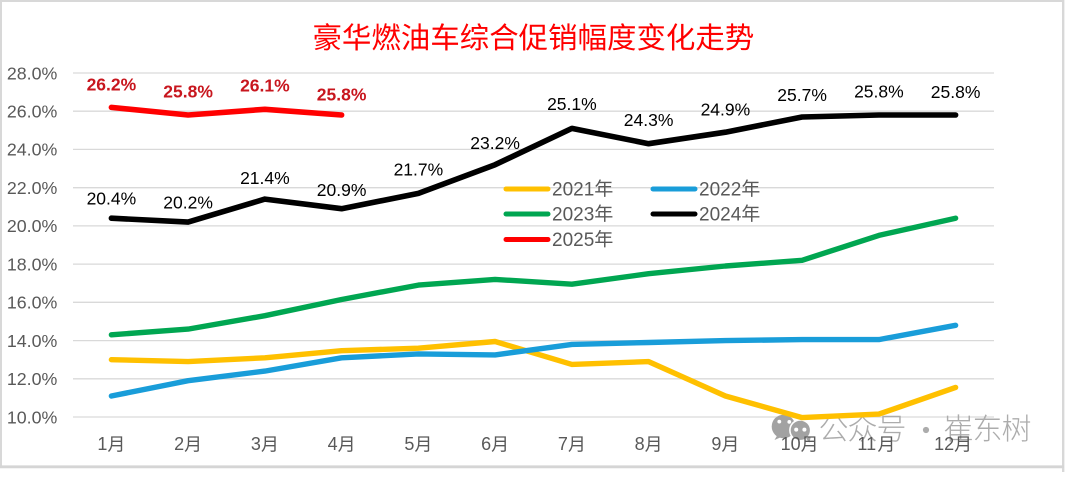  Describe the element at coordinates (256, 444) in the screenshot. I see `svg-text: 3` at that location.